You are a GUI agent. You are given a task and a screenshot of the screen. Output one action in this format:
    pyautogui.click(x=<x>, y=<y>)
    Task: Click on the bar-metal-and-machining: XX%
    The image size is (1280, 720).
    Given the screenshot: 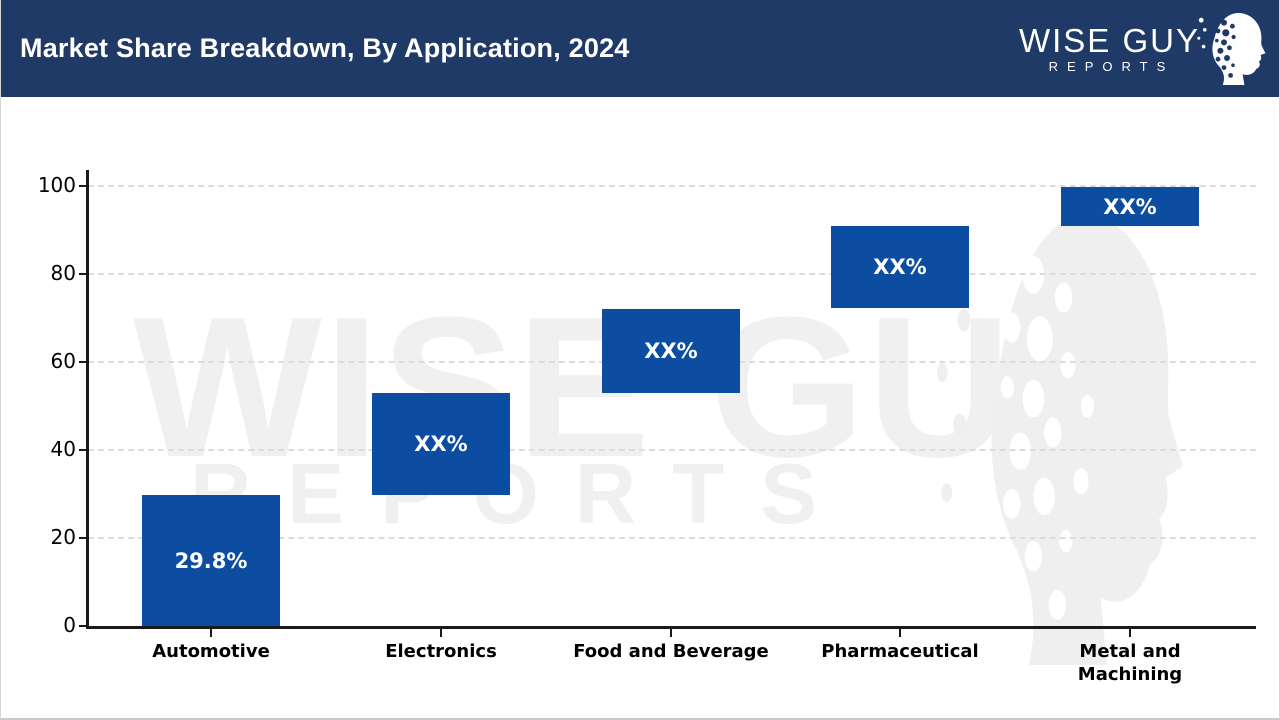 What is the action you would take?
    pyautogui.click(x=1130, y=206)
    